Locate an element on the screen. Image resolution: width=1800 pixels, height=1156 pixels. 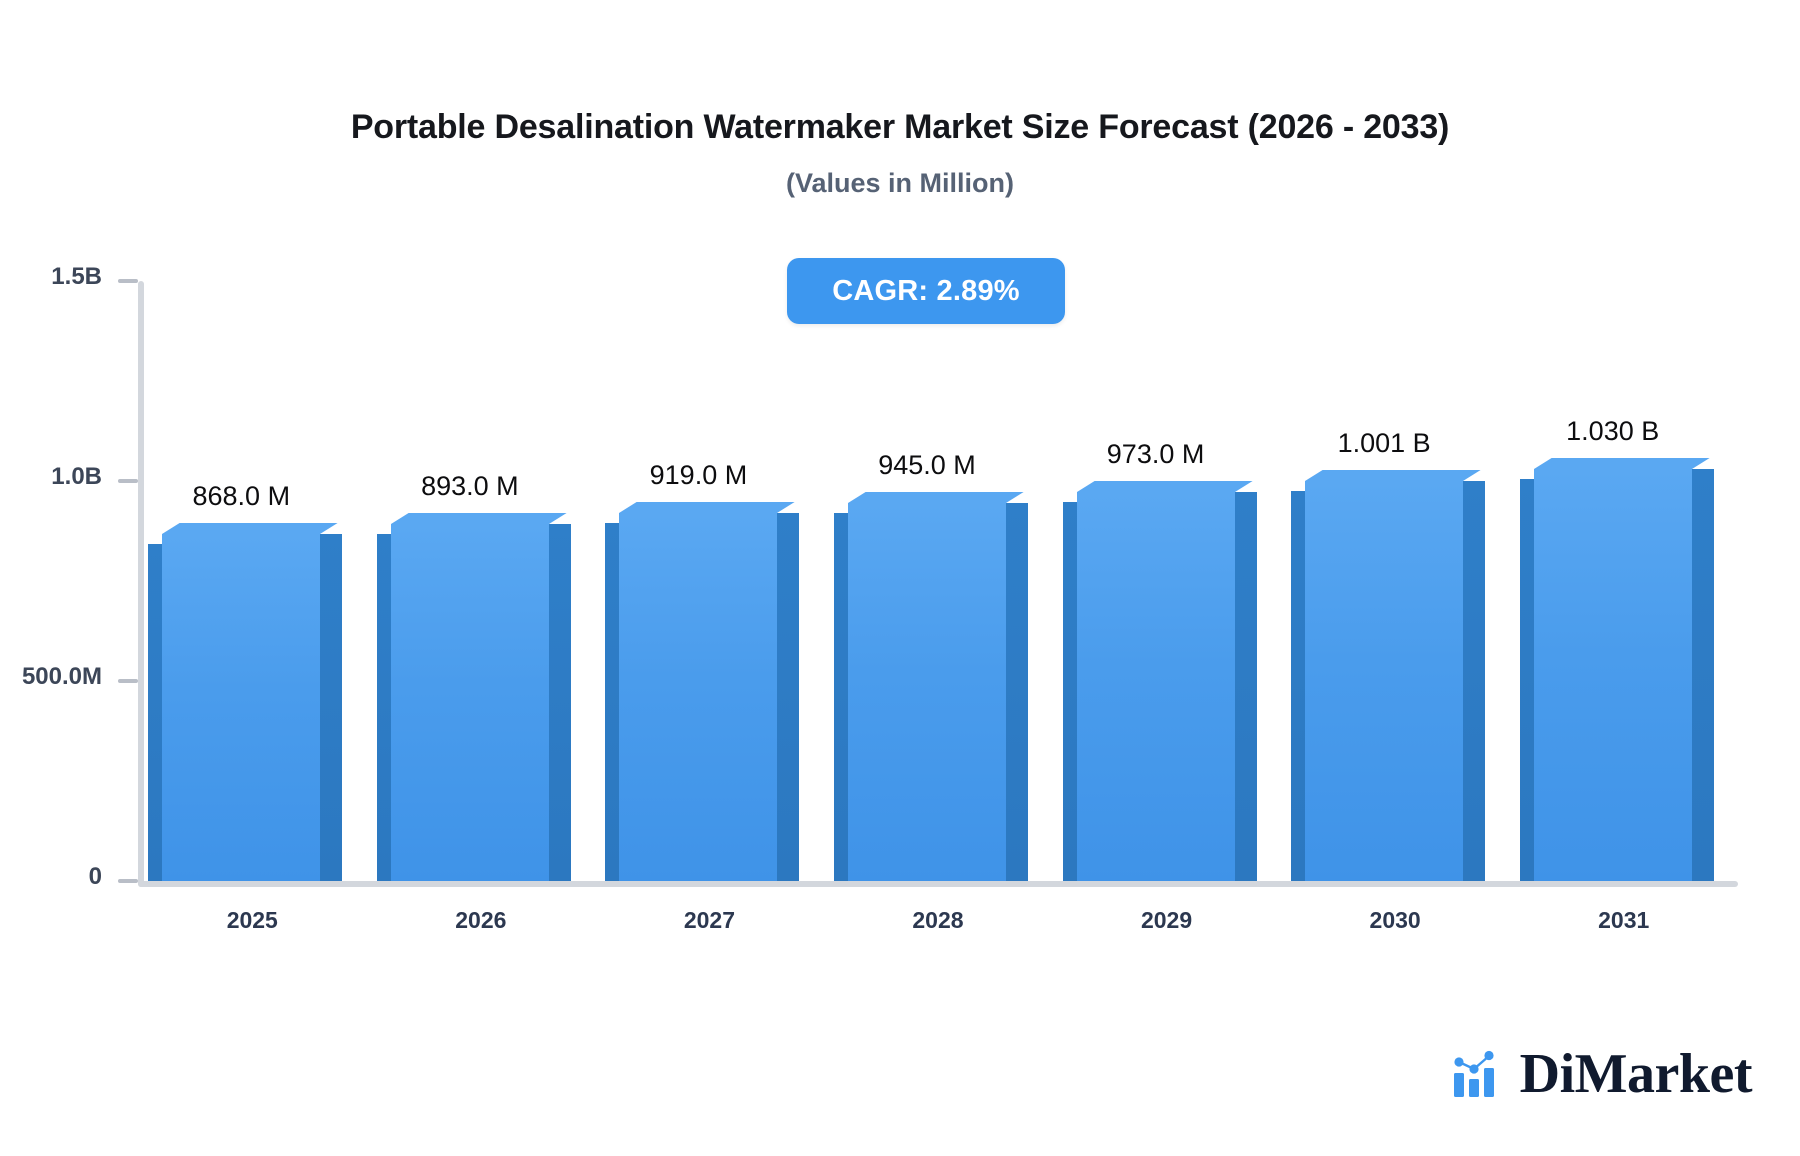
y-axis-tick-label: 1.0B is located at coordinates (76, 476).